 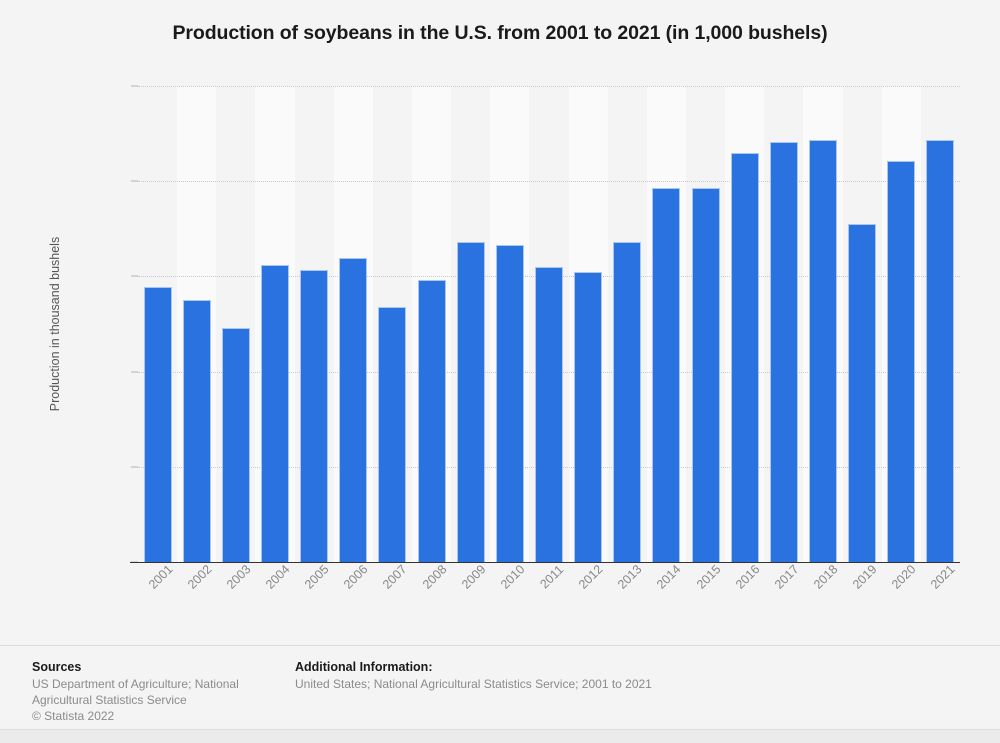 I want to click on x-axis-label-2007: 2007, so click(x=395, y=577).